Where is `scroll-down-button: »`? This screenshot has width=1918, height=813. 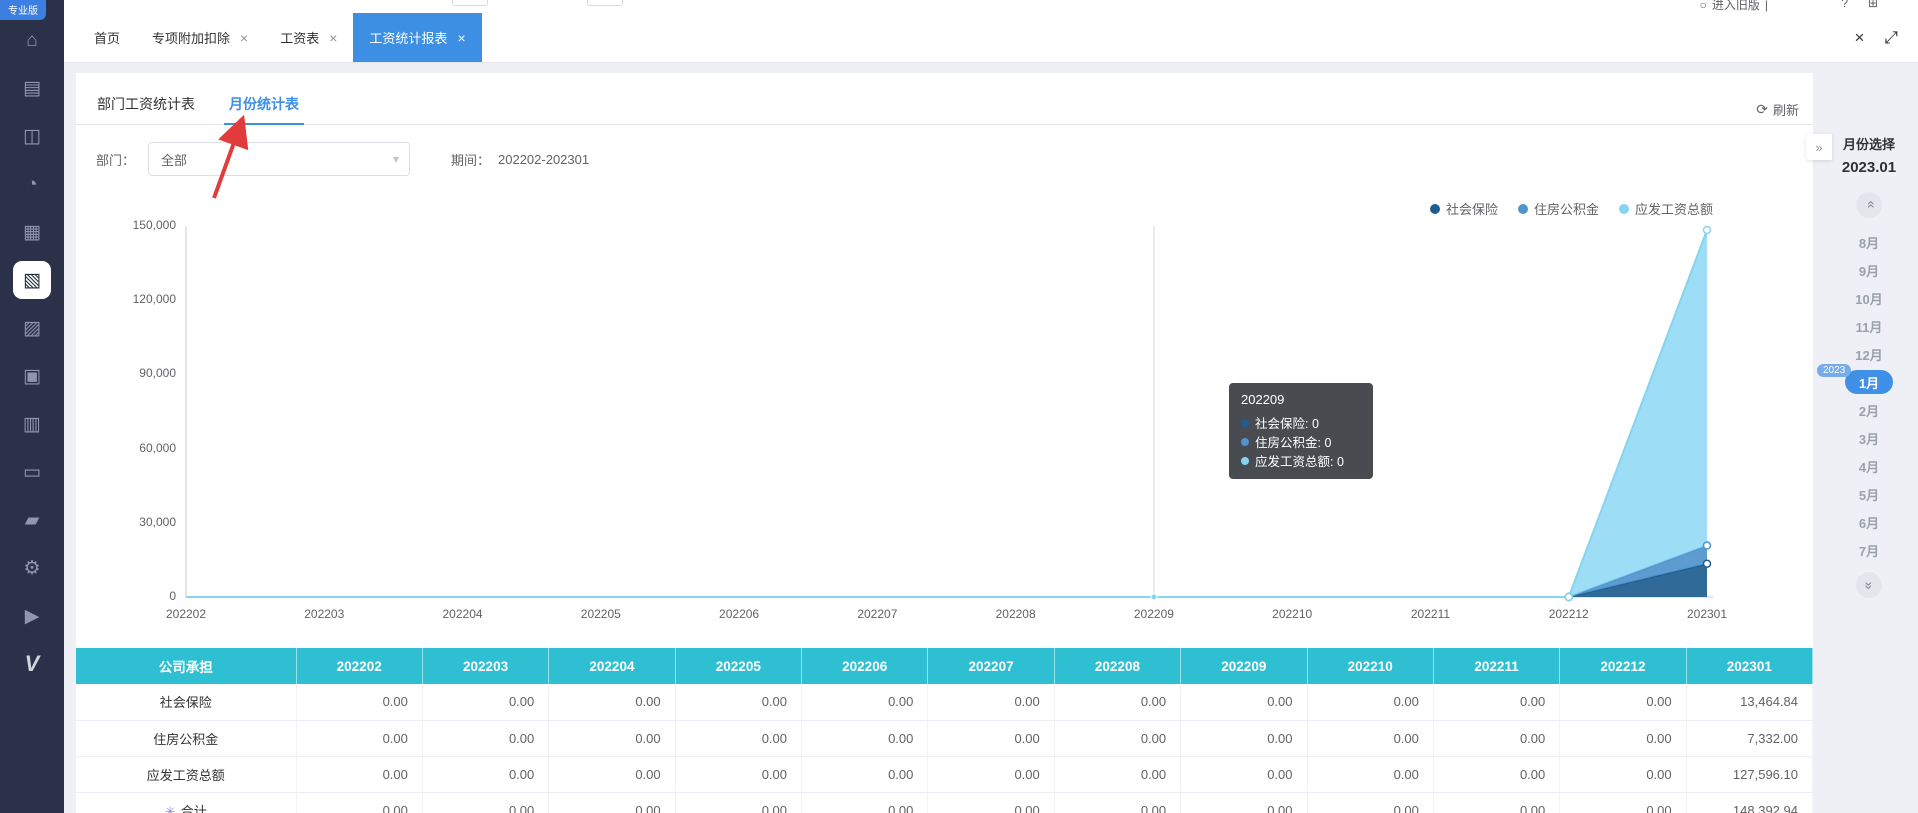
scroll-down-button: » is located at coordinates (1869, 585).